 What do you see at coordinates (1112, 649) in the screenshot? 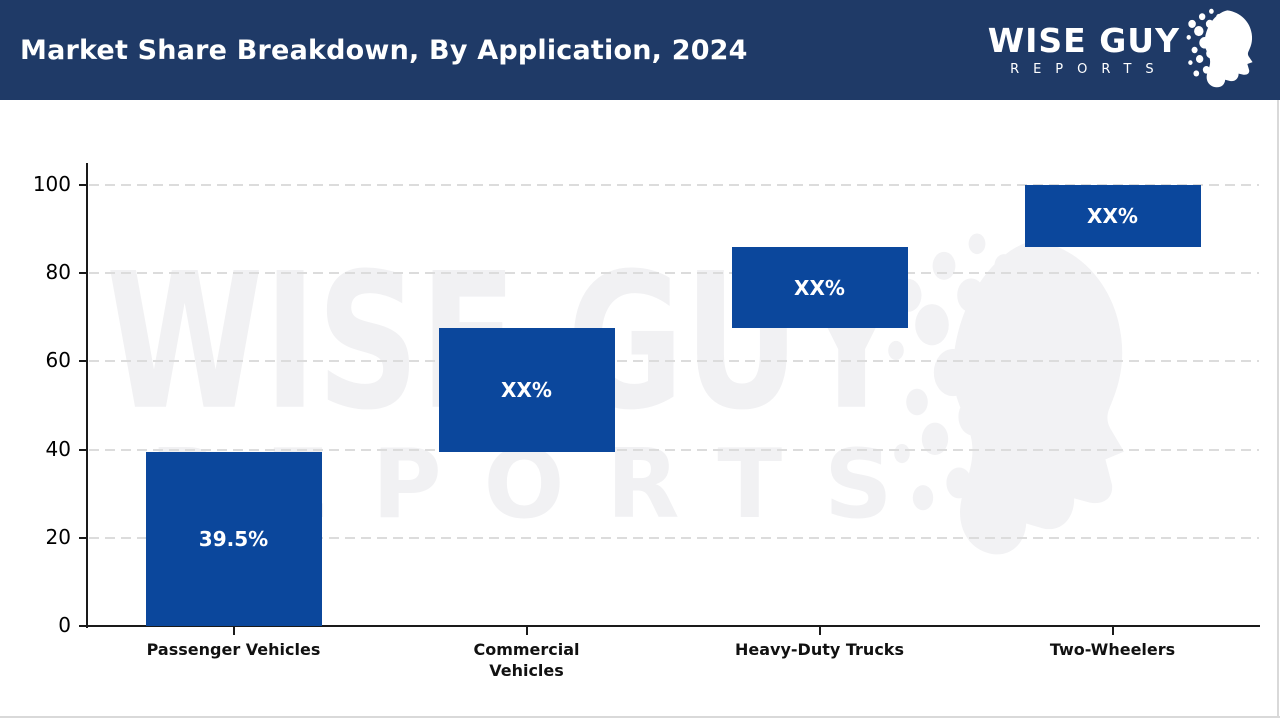
I see `x-tick-label-4: Two-Wheelers` at bounding box center [1112, 649].